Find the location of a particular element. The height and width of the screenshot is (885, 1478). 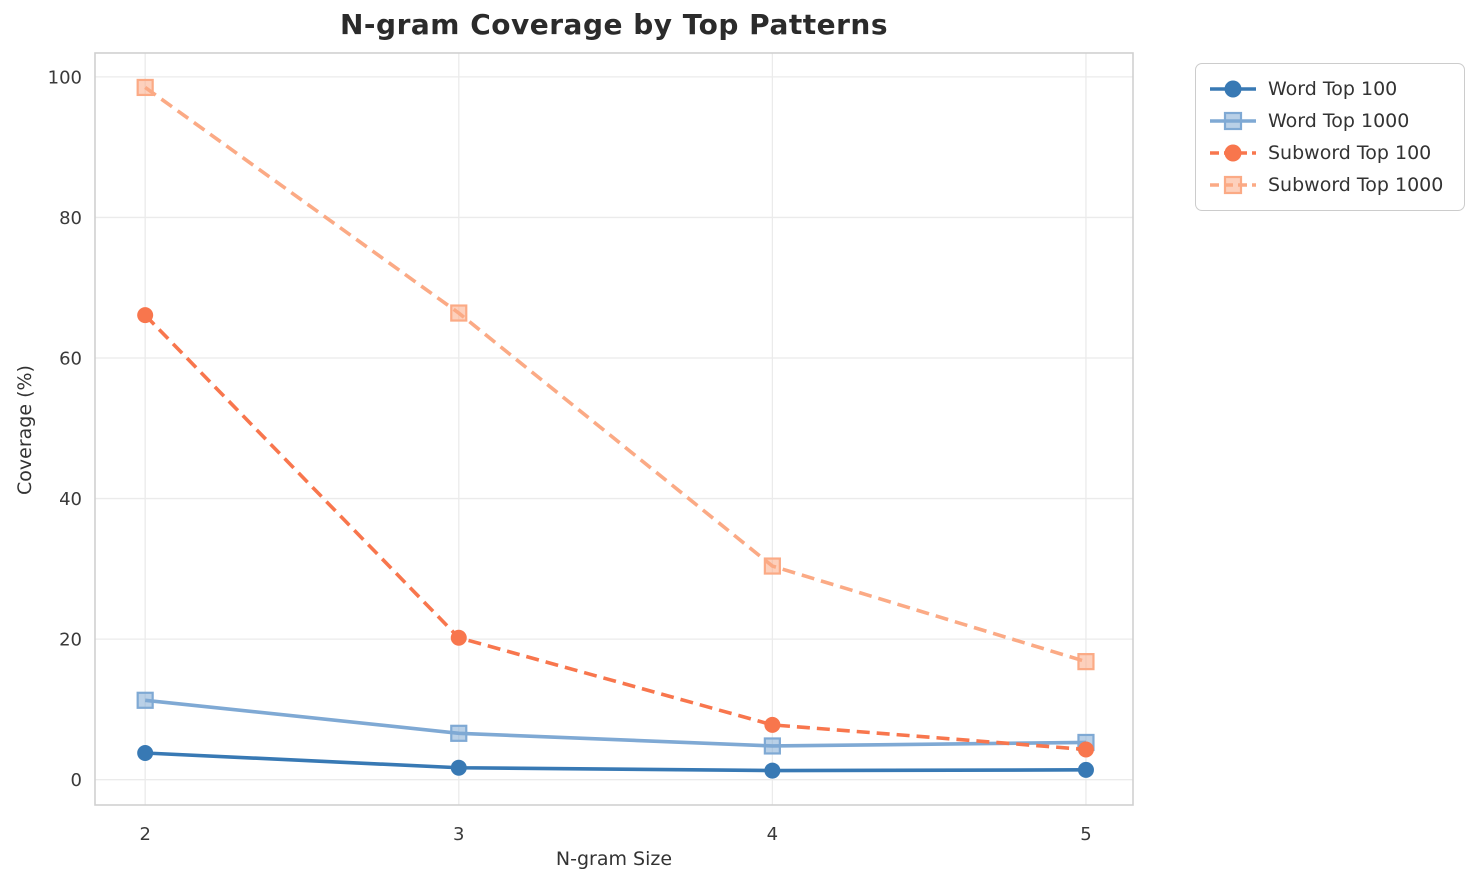

legend-label-word-top-100: Word Top 100 is located at coordinates (1333, 89).